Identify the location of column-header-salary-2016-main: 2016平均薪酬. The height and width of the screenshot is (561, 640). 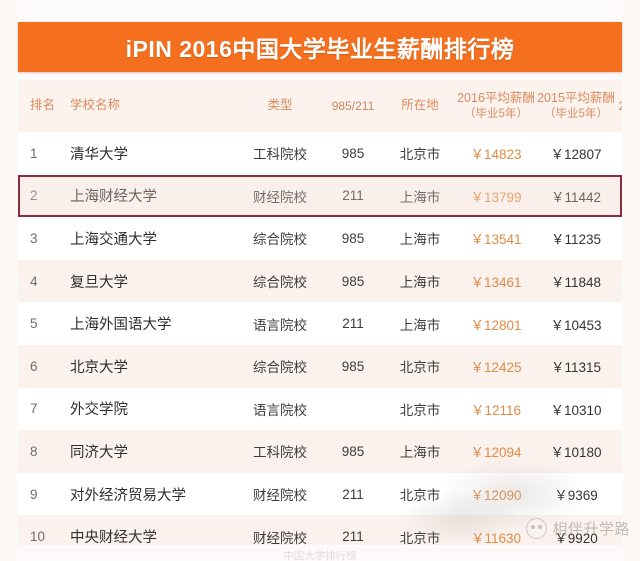
(496, 98).